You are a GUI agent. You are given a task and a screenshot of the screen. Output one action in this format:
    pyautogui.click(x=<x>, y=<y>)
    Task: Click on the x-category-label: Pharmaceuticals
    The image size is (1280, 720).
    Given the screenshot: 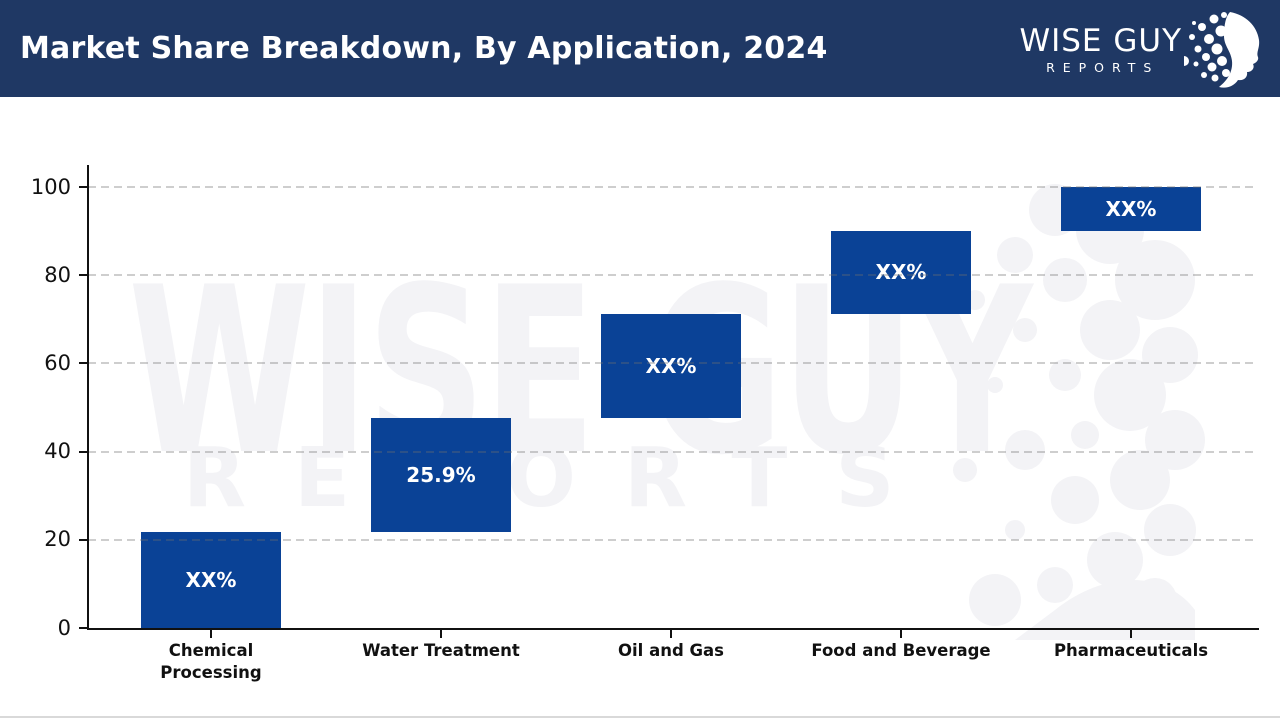 What is the action you would take?
    pyautogui.click(x=1131, y=650)
    